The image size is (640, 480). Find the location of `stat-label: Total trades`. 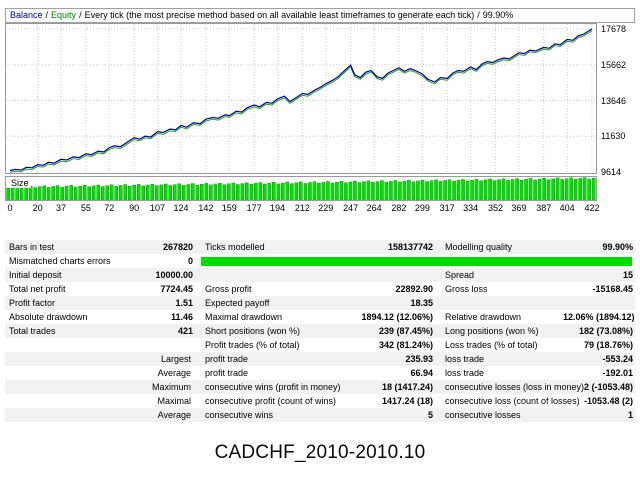

stat-label: Total trades is located at coordinates (32, 331).